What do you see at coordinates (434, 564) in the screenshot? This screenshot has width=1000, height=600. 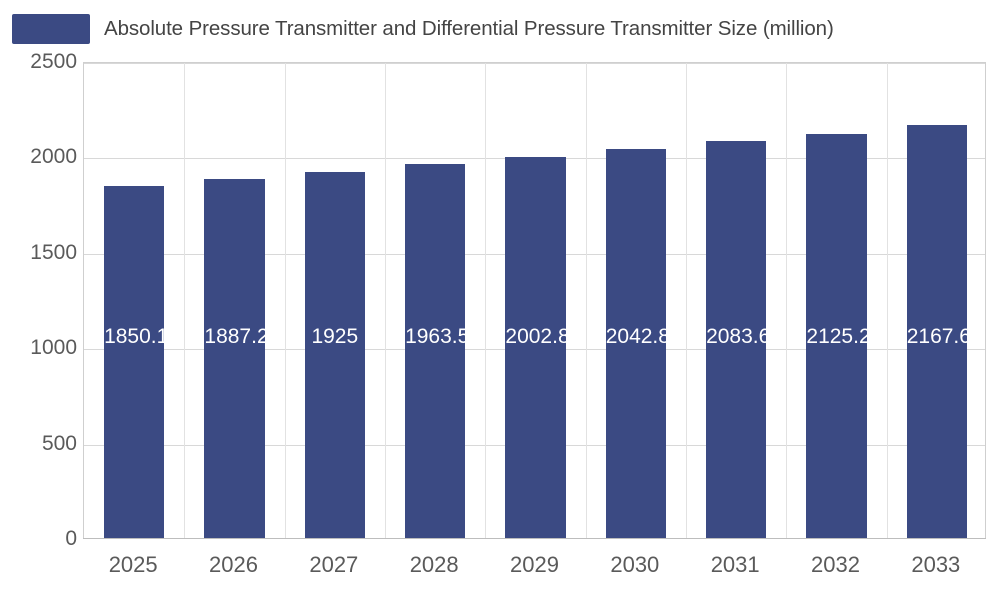 I see `x-axis-tick-label: 2028` at bounding box center [434, 564].